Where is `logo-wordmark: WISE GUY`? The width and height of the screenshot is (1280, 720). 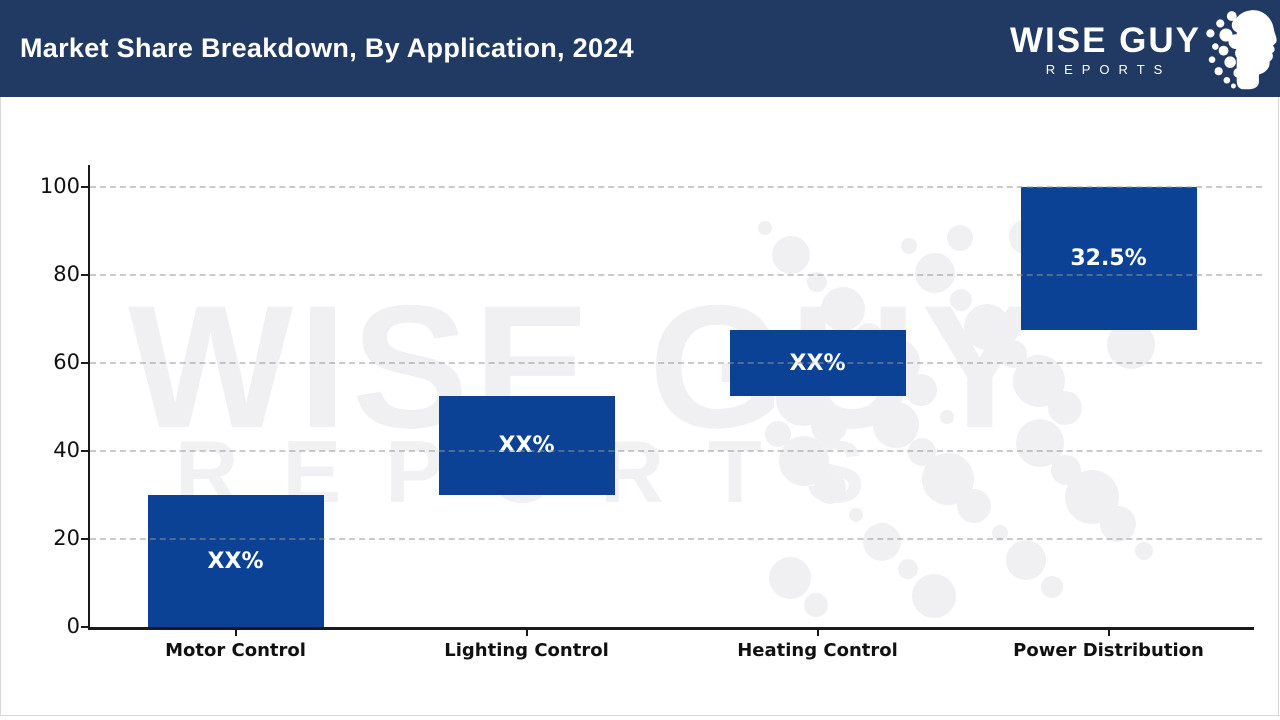 logo-wordmark: WISE GUY is located at coordinates (1106, 40).